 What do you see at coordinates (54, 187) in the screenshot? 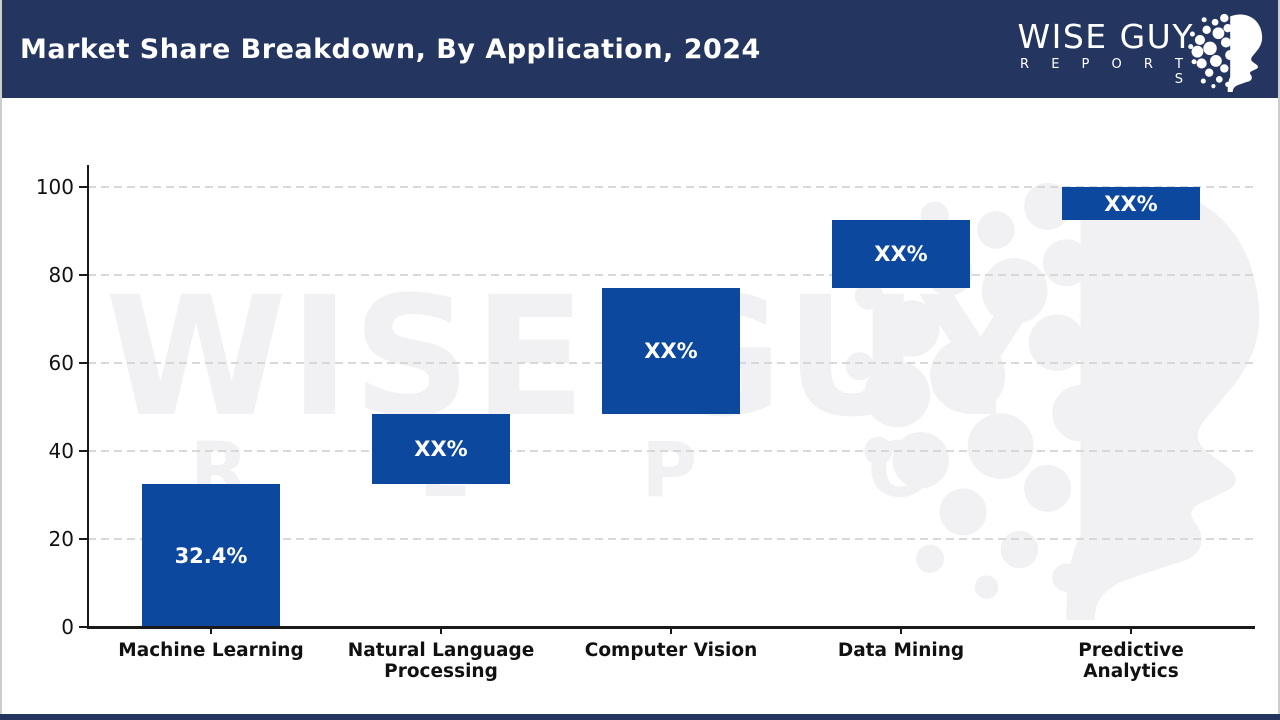
I see `y-tick-label-100: 100` at bounding box center [54, 187].